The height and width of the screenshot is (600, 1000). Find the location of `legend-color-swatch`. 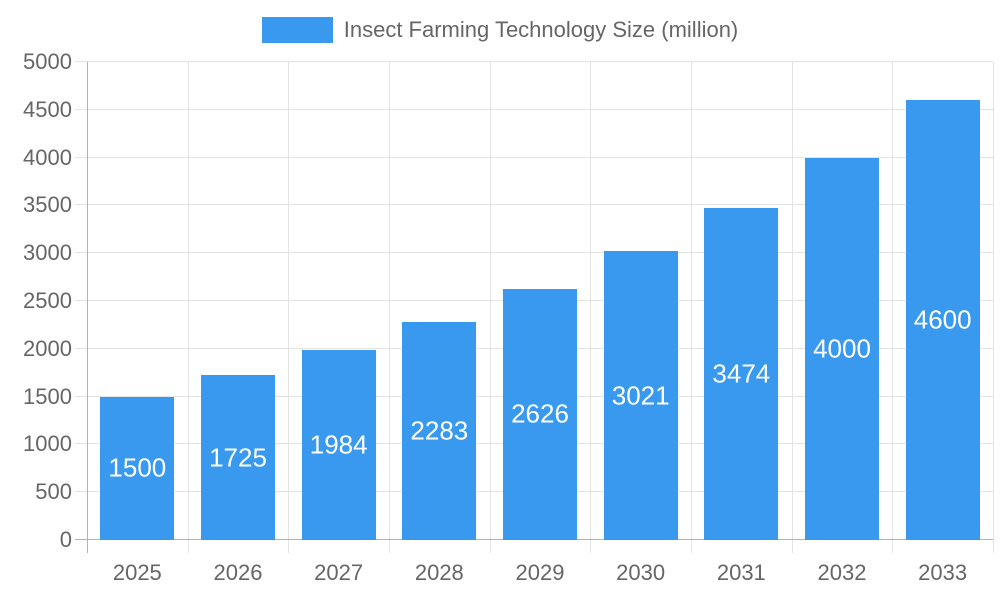

legend-color-swatch is located at coordinates (297, 30).